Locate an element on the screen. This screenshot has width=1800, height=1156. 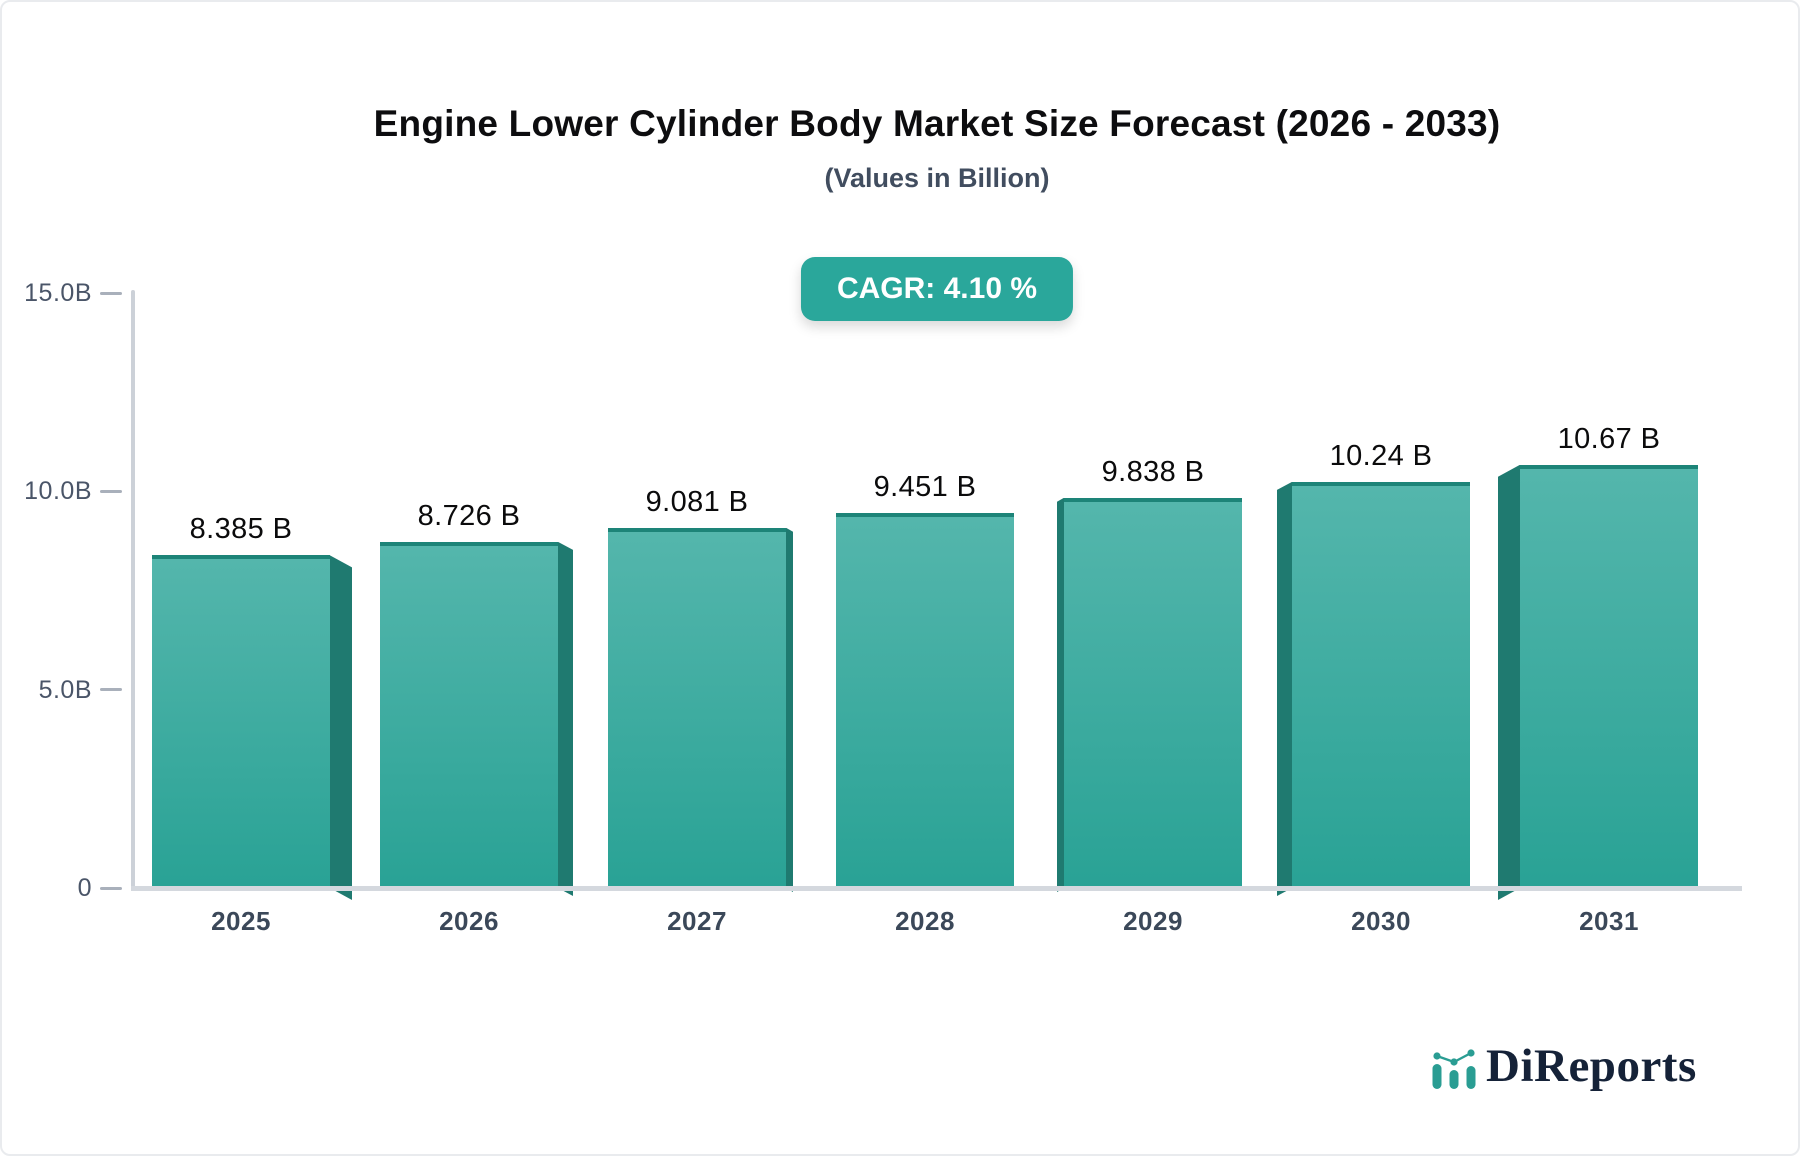
logo-text: DiReports is located at coordinates (1591, 1066).